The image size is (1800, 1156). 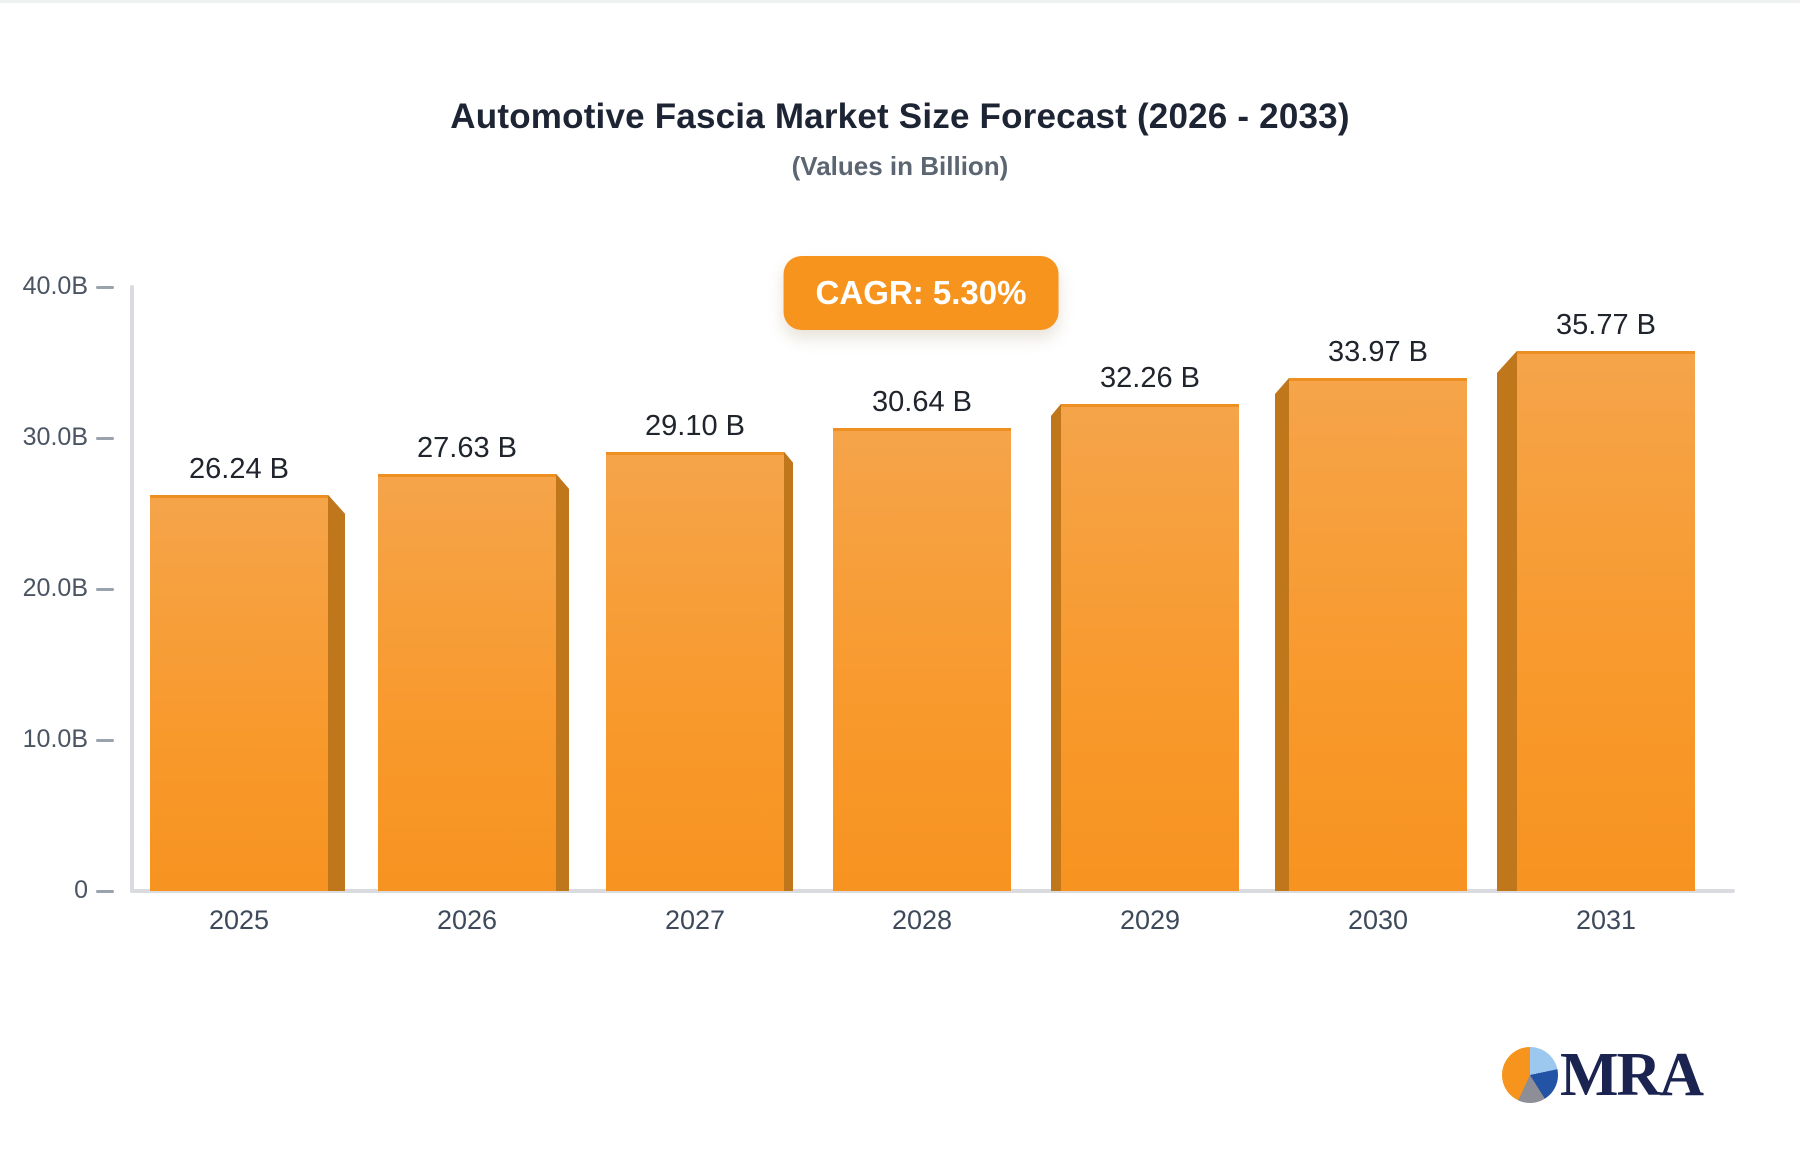 What do you see at coordinates (922, 659) in the screenshot?
I see `bar-2028` at bounding box center [922, 659].